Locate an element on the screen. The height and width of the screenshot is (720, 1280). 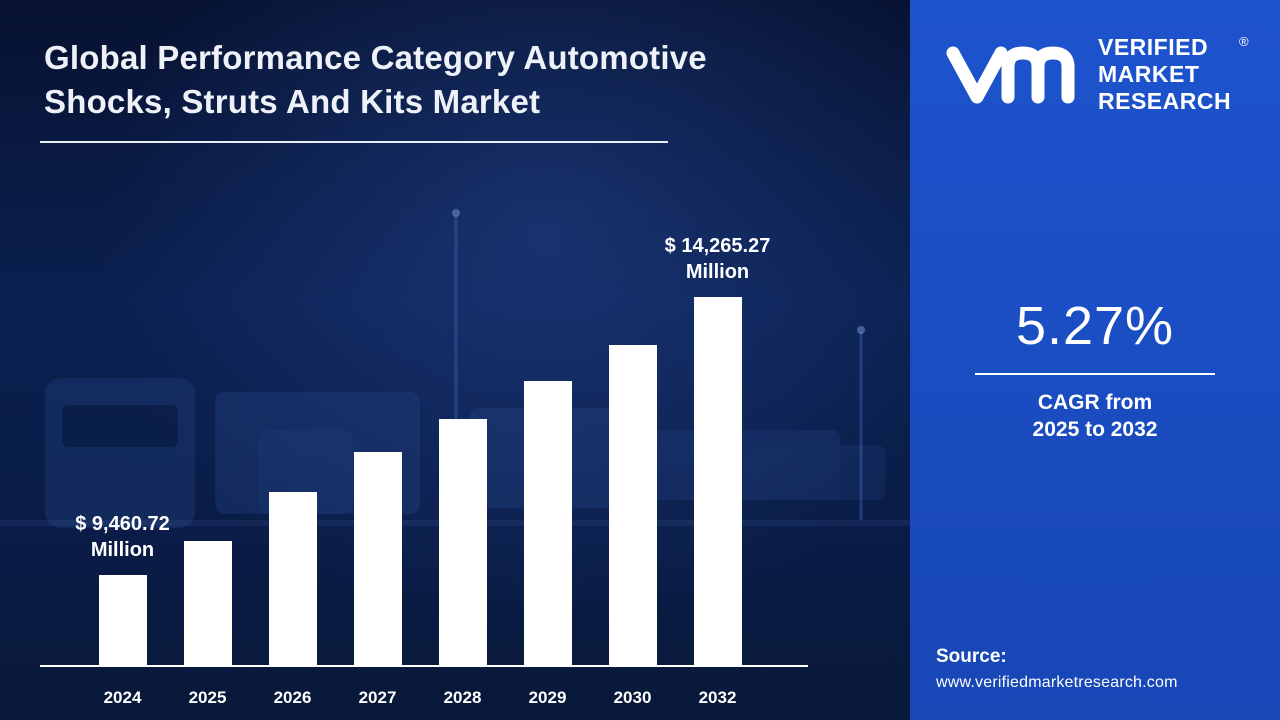
bar-2029 is located at coordinates (547, 523).